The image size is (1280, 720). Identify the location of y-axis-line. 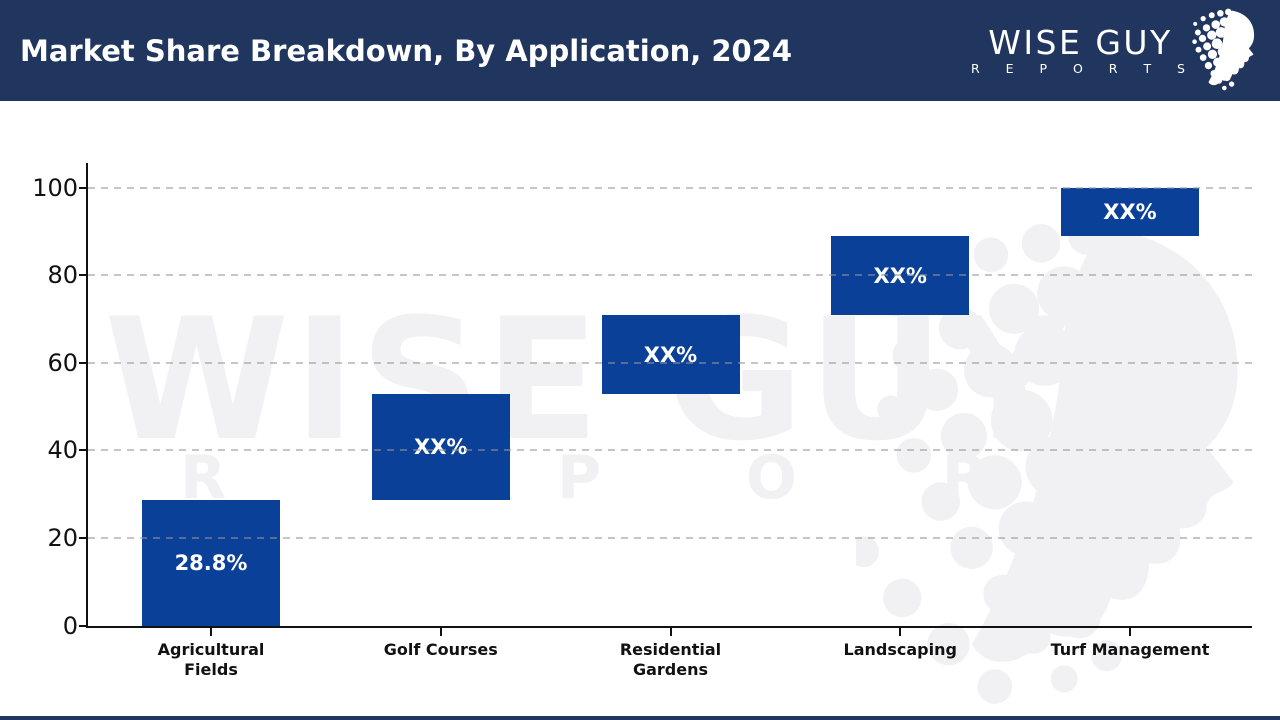
(87, 395).